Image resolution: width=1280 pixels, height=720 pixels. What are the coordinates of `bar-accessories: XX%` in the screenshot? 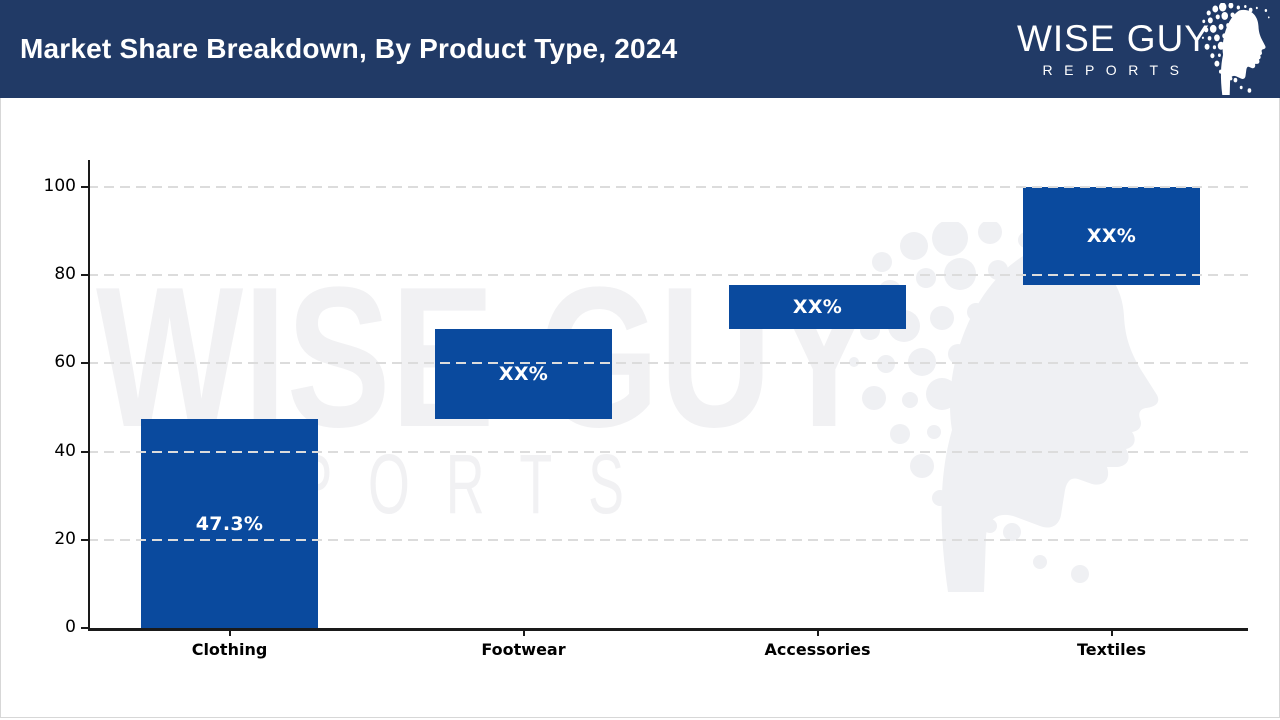 It's located at (817, 307).